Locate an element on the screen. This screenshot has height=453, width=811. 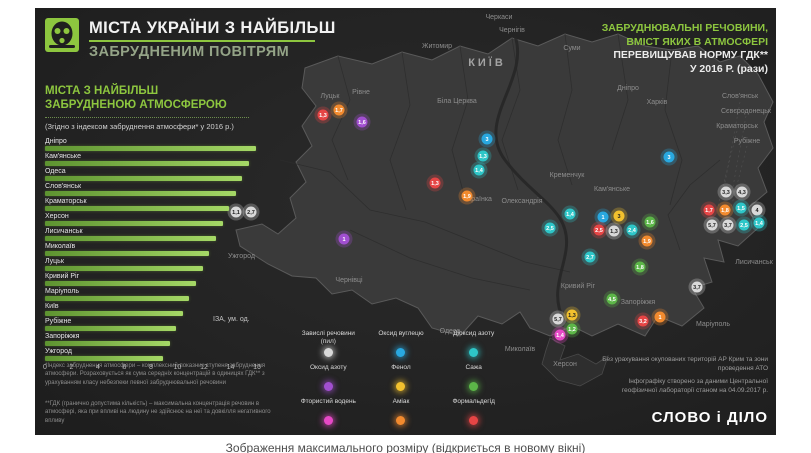
svg-text: 3,2 is located at coordinates (643, 322).